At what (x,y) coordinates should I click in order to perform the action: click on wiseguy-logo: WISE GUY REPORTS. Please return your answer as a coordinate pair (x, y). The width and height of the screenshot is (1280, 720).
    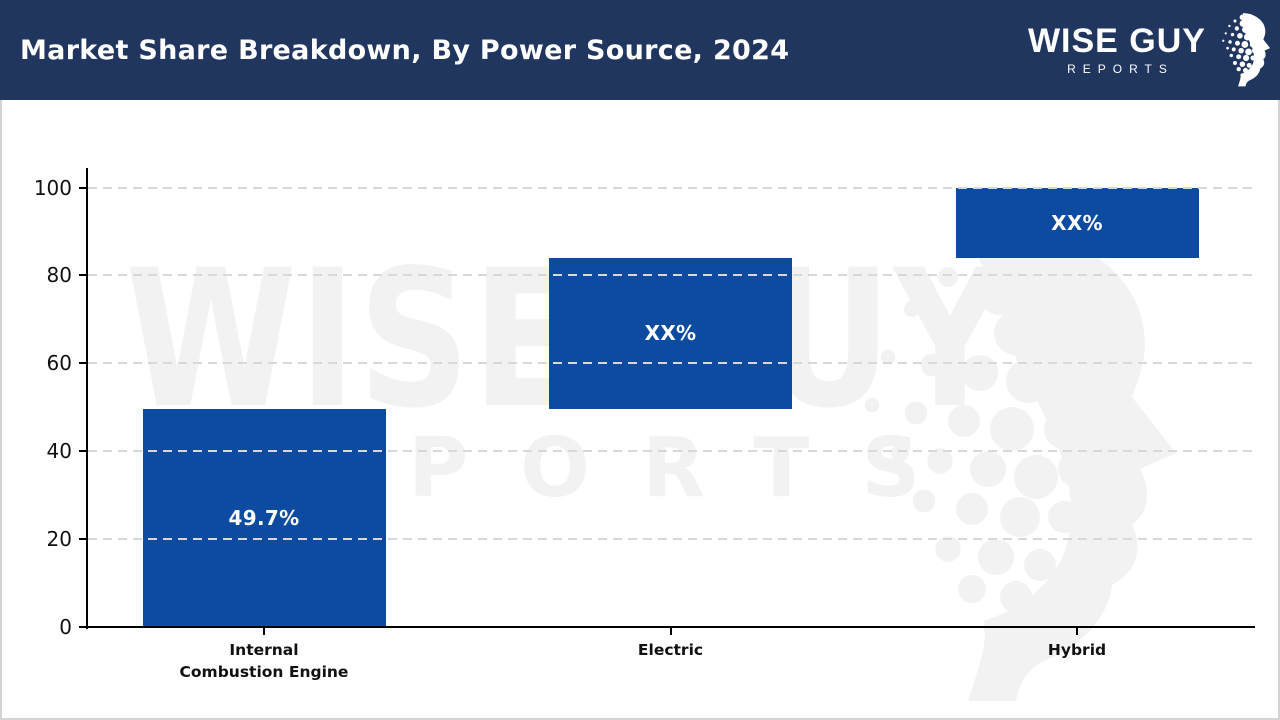
    Looking at the image, I should click on (1151, 50).